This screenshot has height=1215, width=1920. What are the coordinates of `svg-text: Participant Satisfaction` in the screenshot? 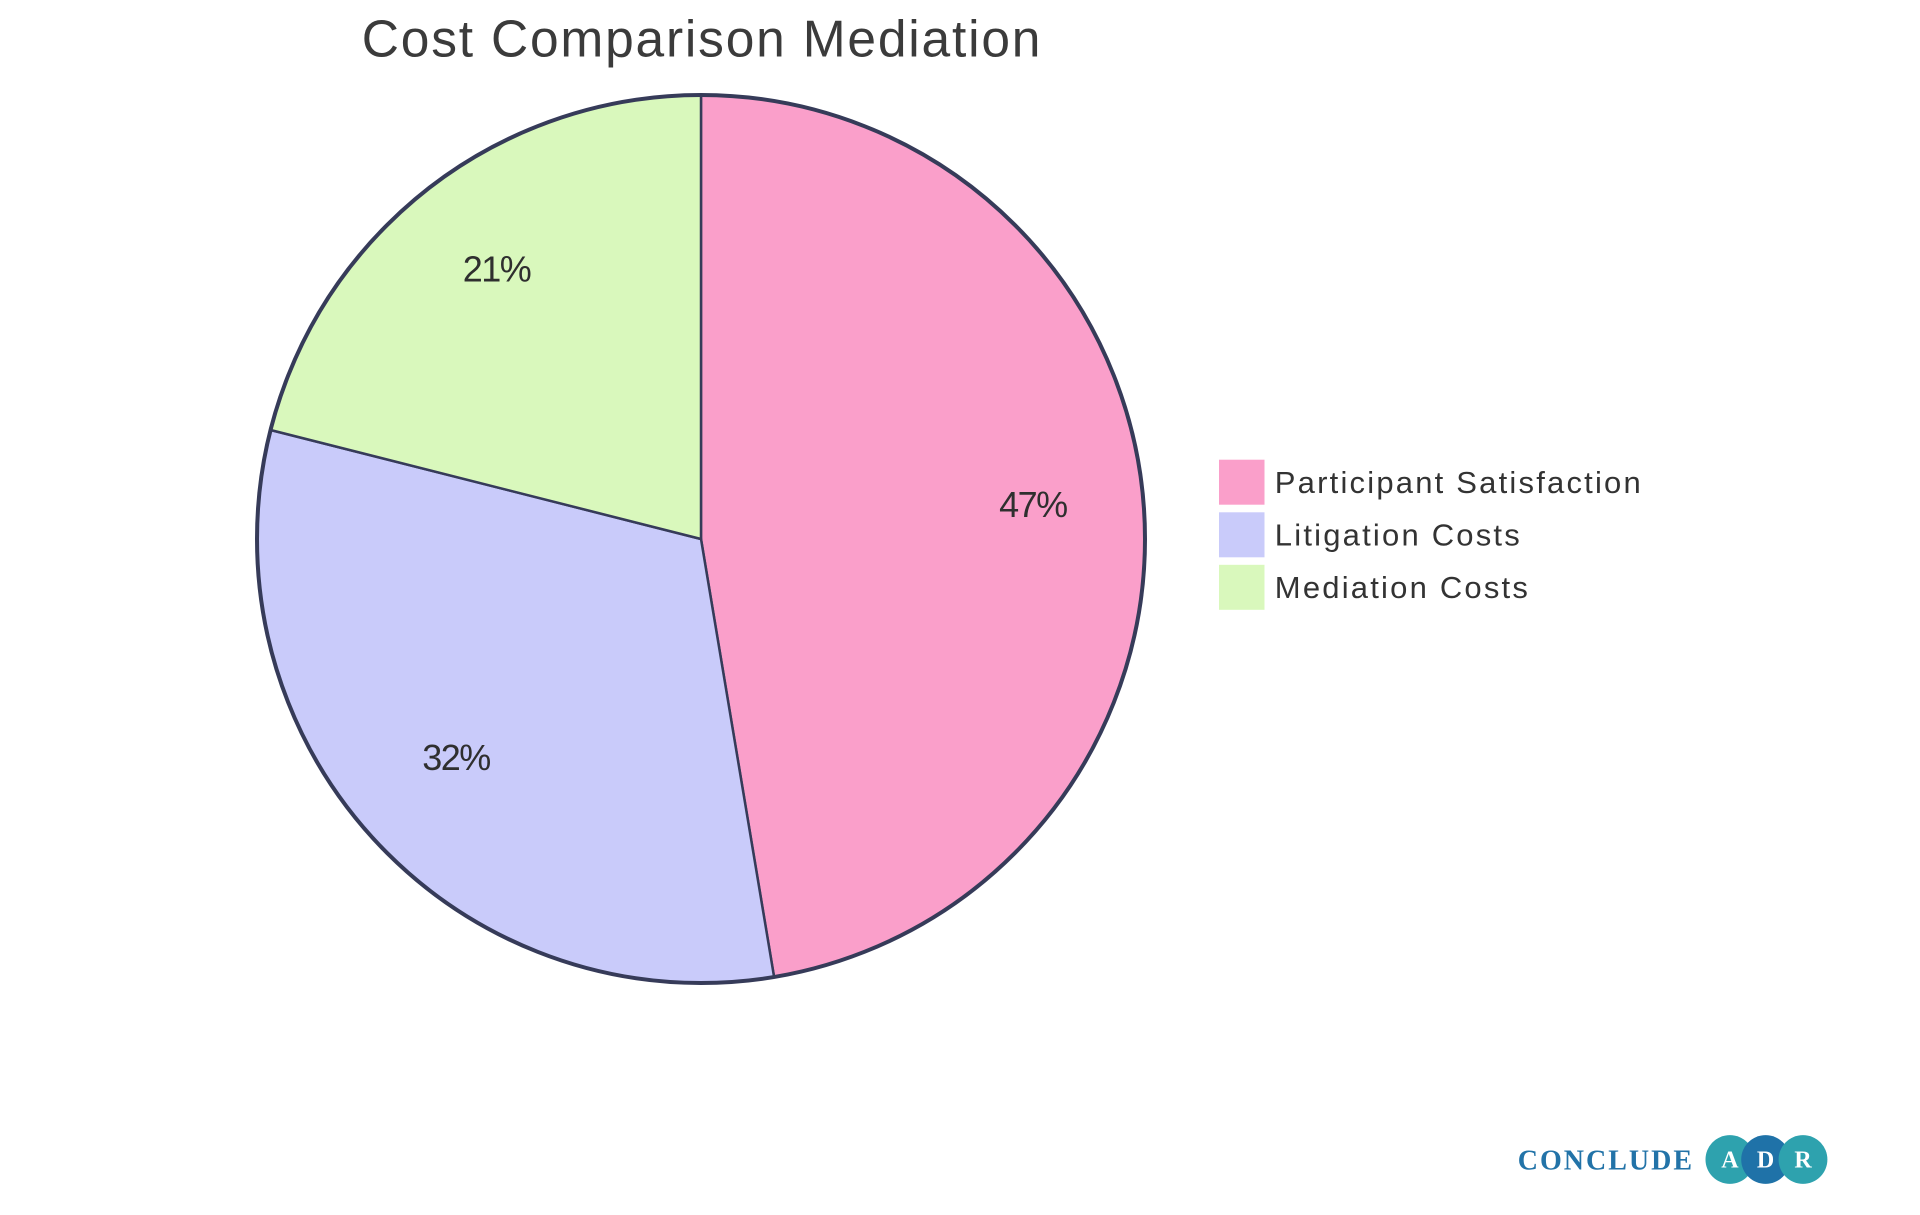 It's located at (1459, 482).